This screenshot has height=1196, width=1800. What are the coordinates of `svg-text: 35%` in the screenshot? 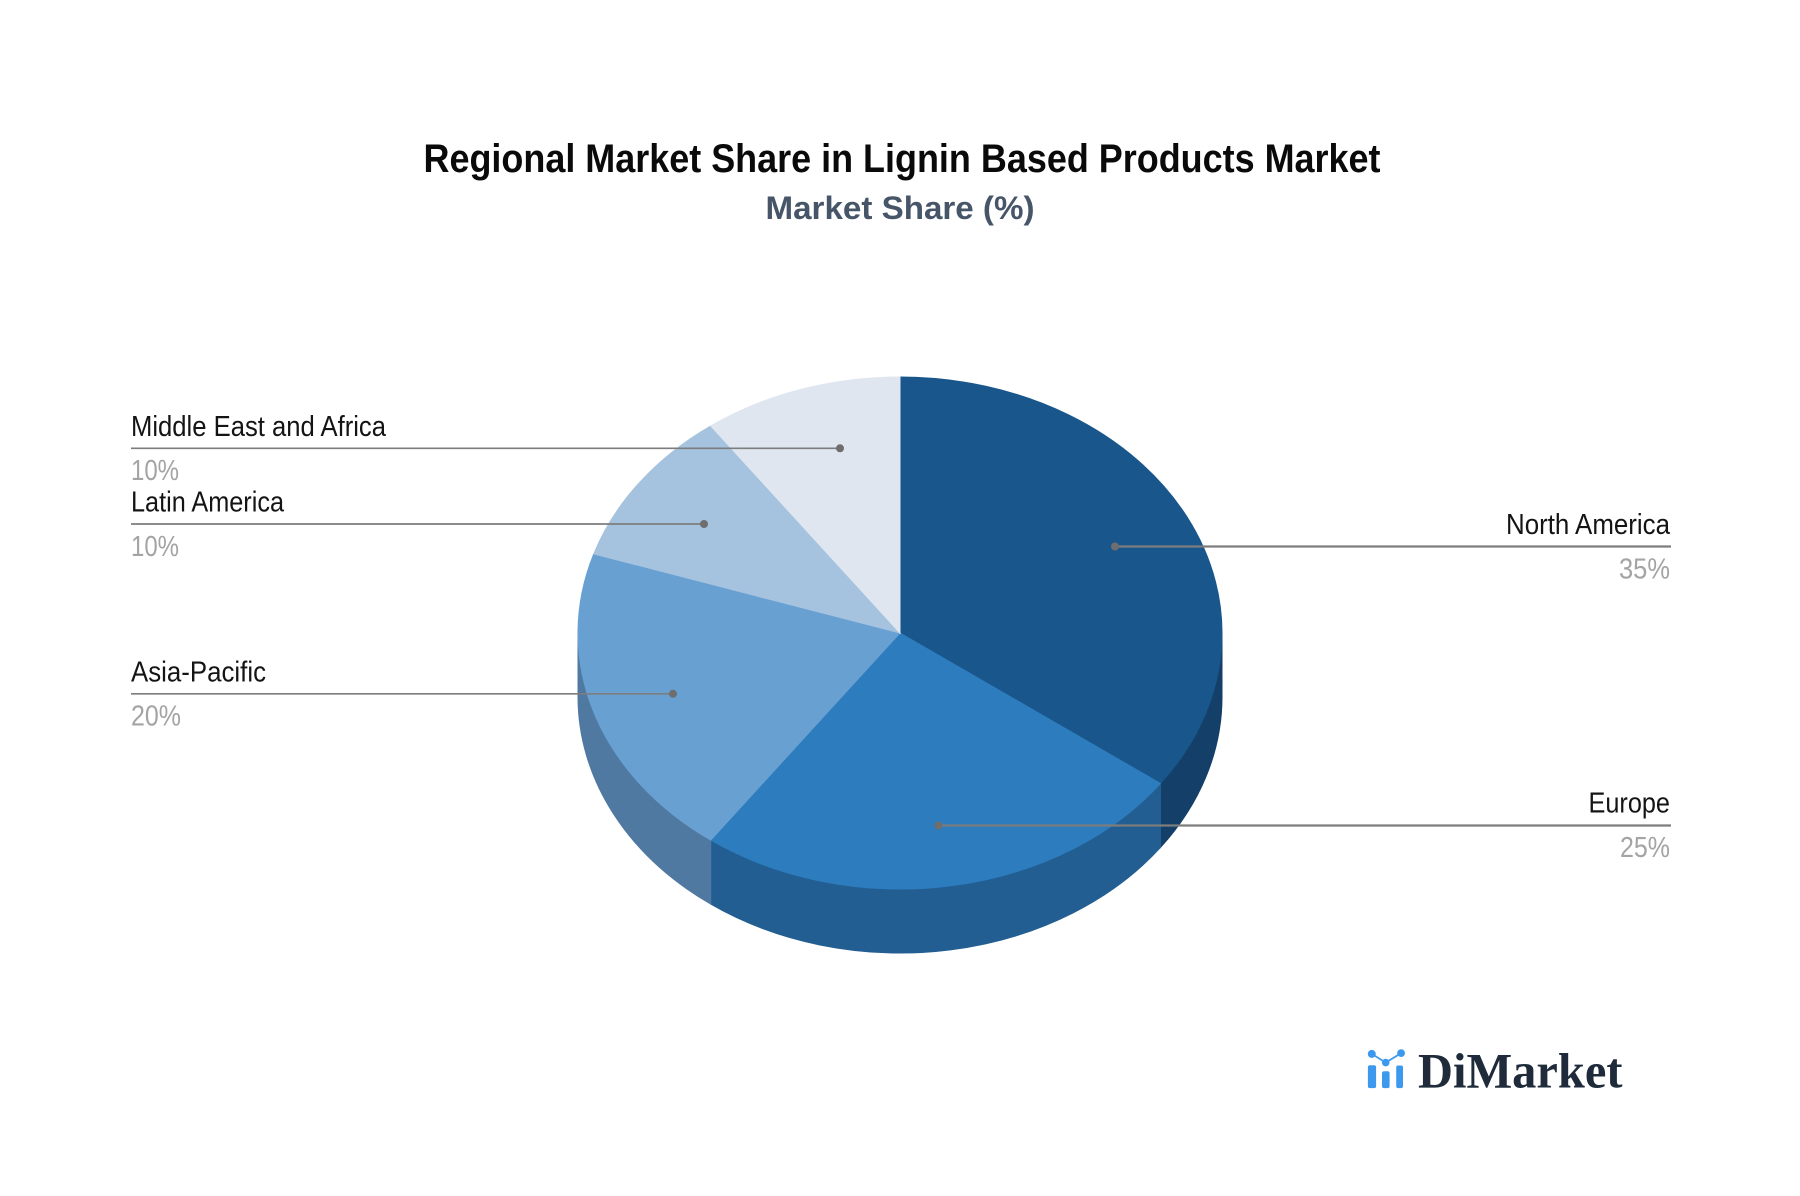 It's located at (1644, 569).